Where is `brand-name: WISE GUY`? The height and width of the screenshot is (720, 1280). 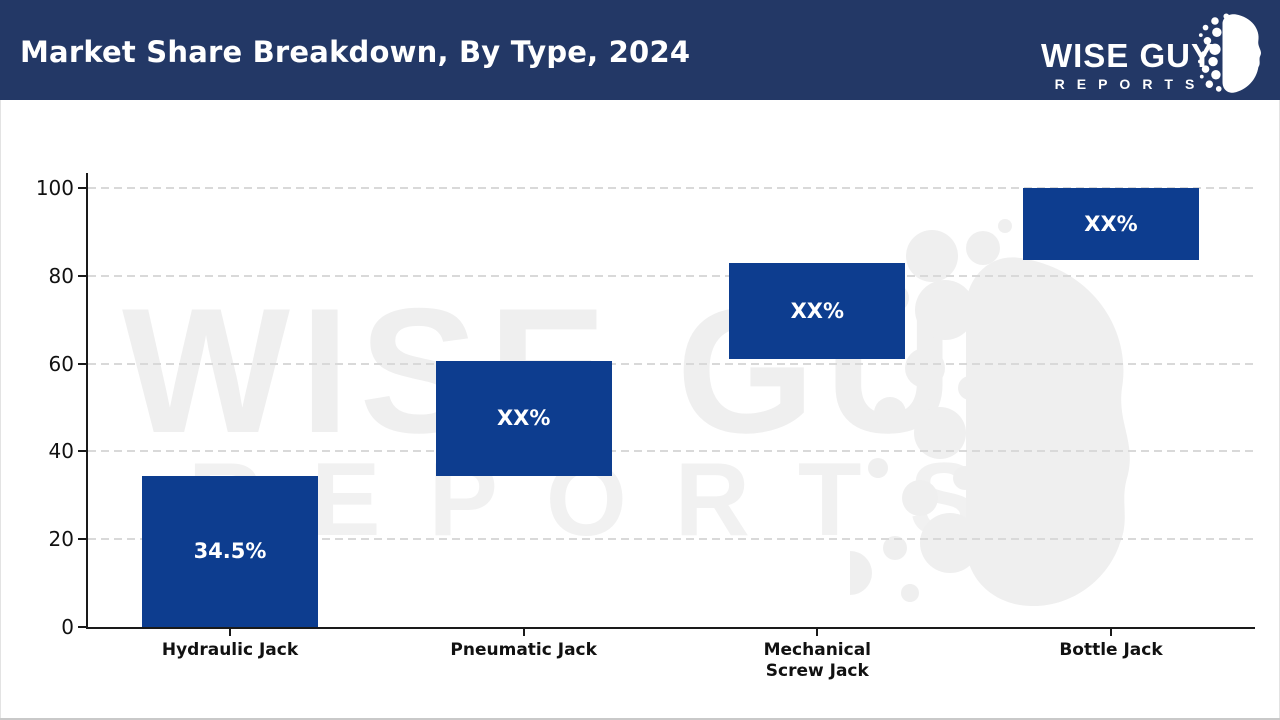 brand-name: WISE GUY is located at coordinates (1127, 55).